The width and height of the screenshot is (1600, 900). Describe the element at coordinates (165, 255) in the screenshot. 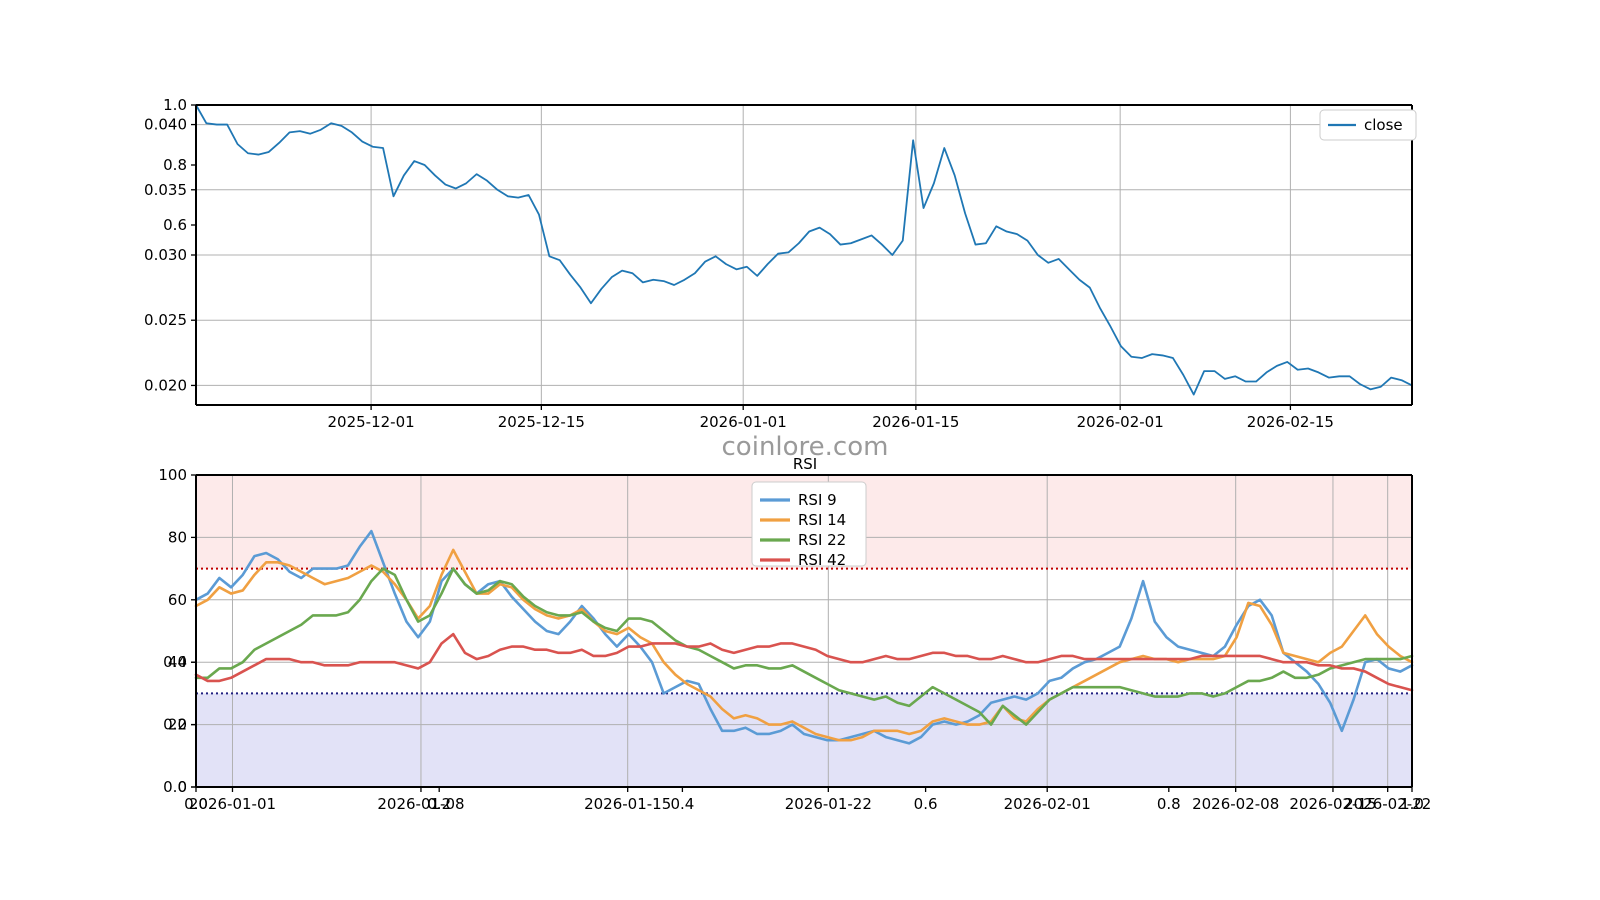

I see `price-ytick-label: 0.030` at that location.